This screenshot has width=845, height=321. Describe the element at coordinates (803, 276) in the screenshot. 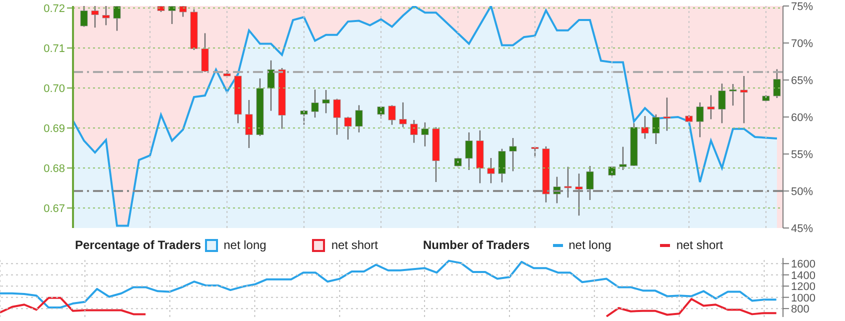

I see `y-tick-label: 1400` at that location.